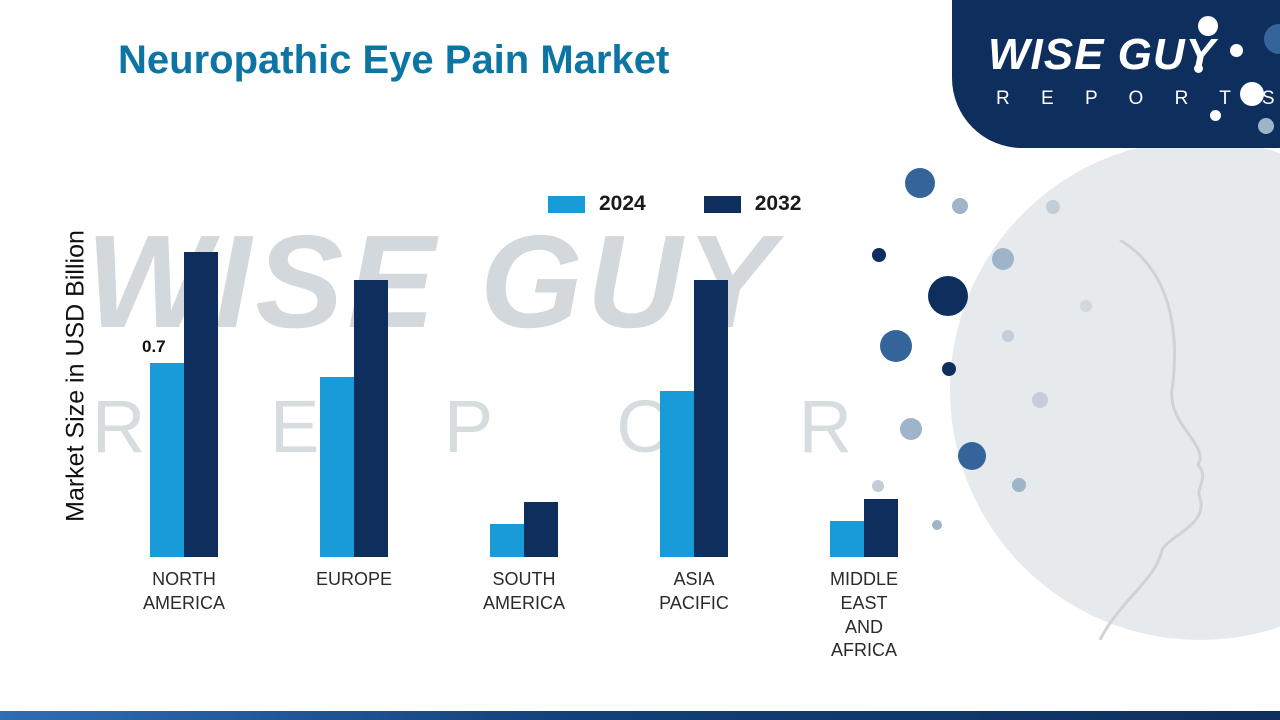  I want to click on footer-bar, so click(640, 715).